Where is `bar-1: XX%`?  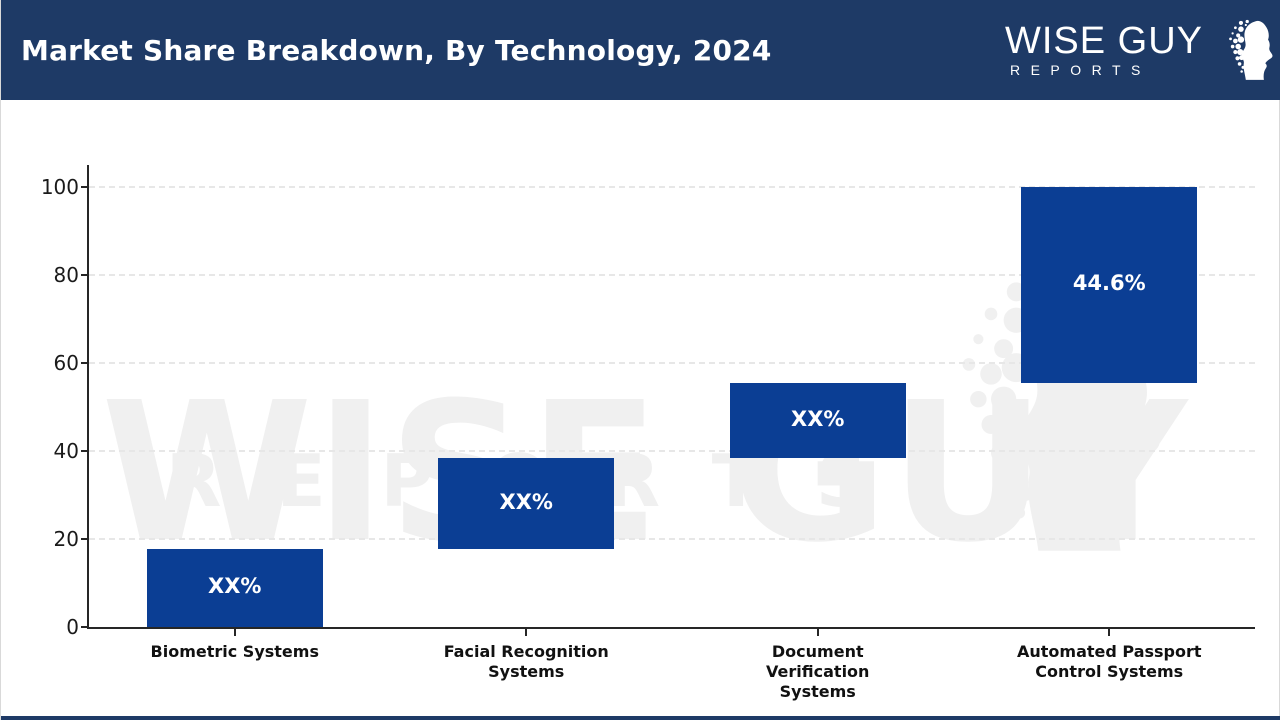
bar-1: XX% is located at coordinates (234, 588).